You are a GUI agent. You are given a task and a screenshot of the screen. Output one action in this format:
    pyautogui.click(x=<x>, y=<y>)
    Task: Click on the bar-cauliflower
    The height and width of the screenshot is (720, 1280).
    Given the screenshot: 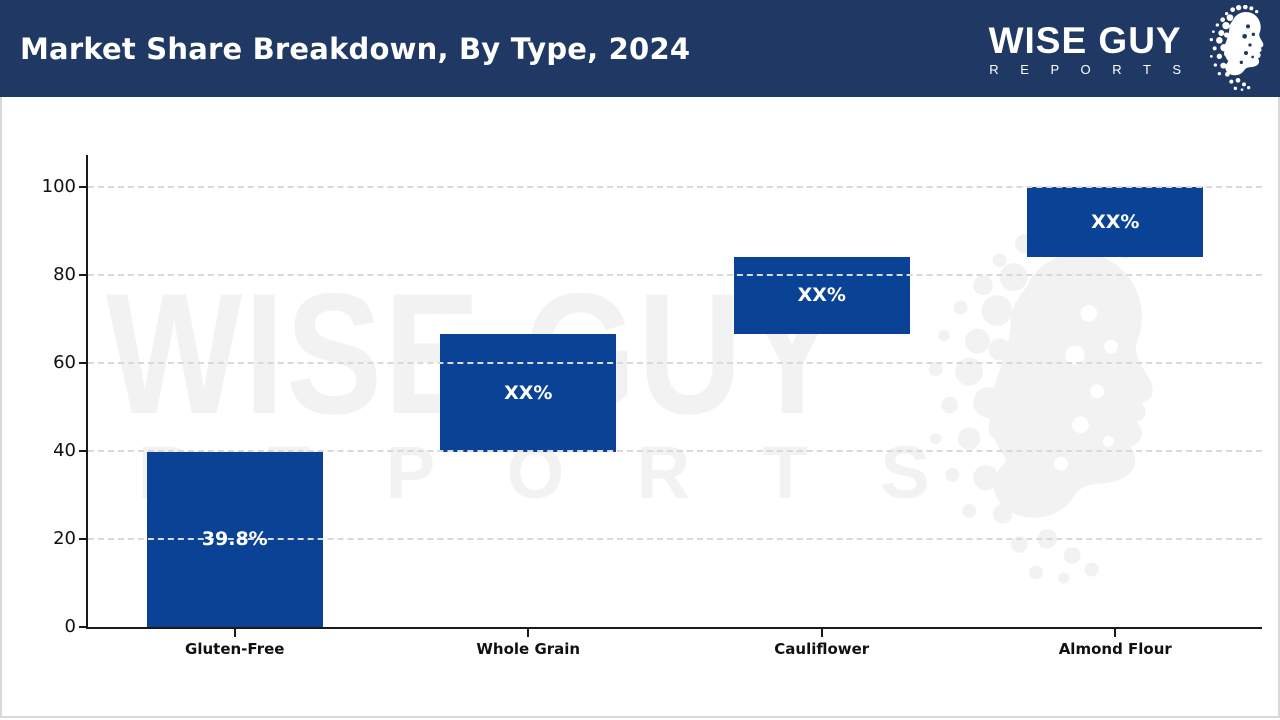 What is the action you would take?
    pyautogui.click(x=821, y=295)
    